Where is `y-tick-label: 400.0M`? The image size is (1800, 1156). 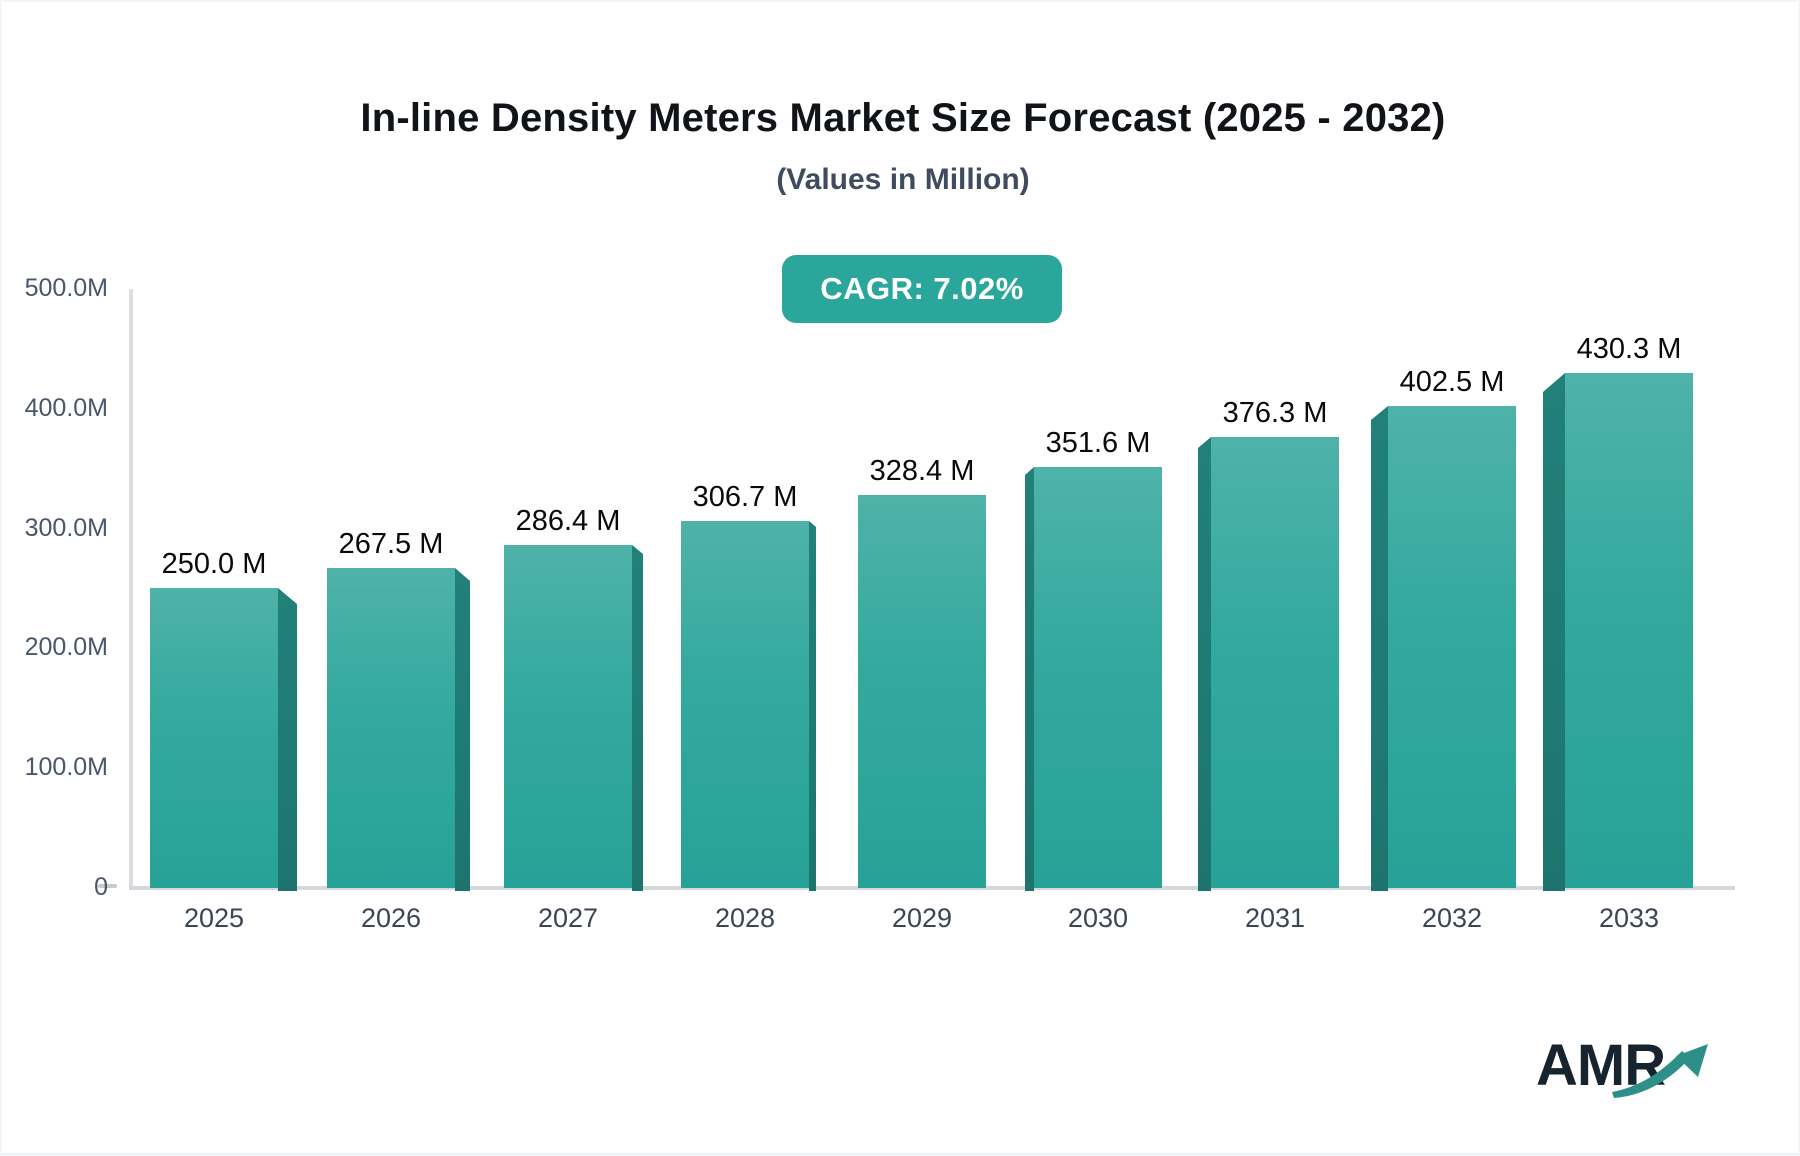 y-tick-label: 400.0M is located at coordinates (66, 408).